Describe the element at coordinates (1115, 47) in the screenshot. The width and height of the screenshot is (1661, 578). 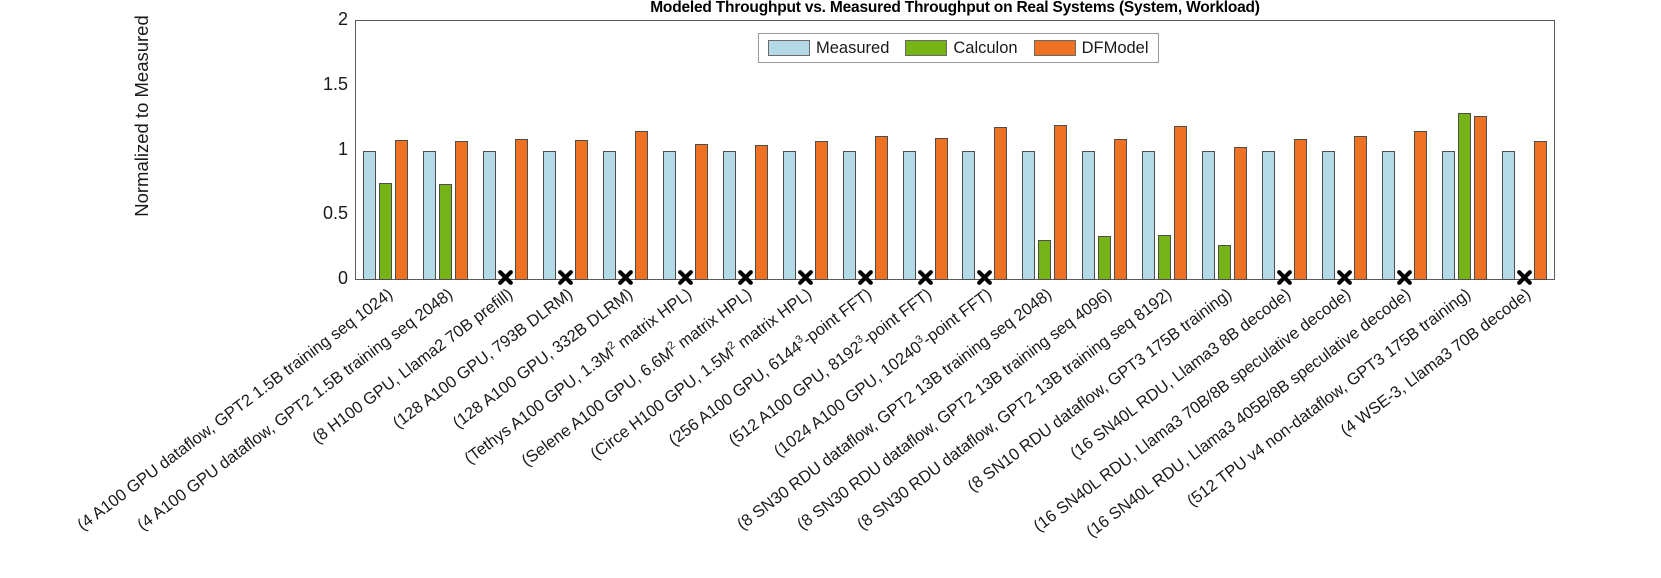
I see `legend-label: DFModel` at that location.